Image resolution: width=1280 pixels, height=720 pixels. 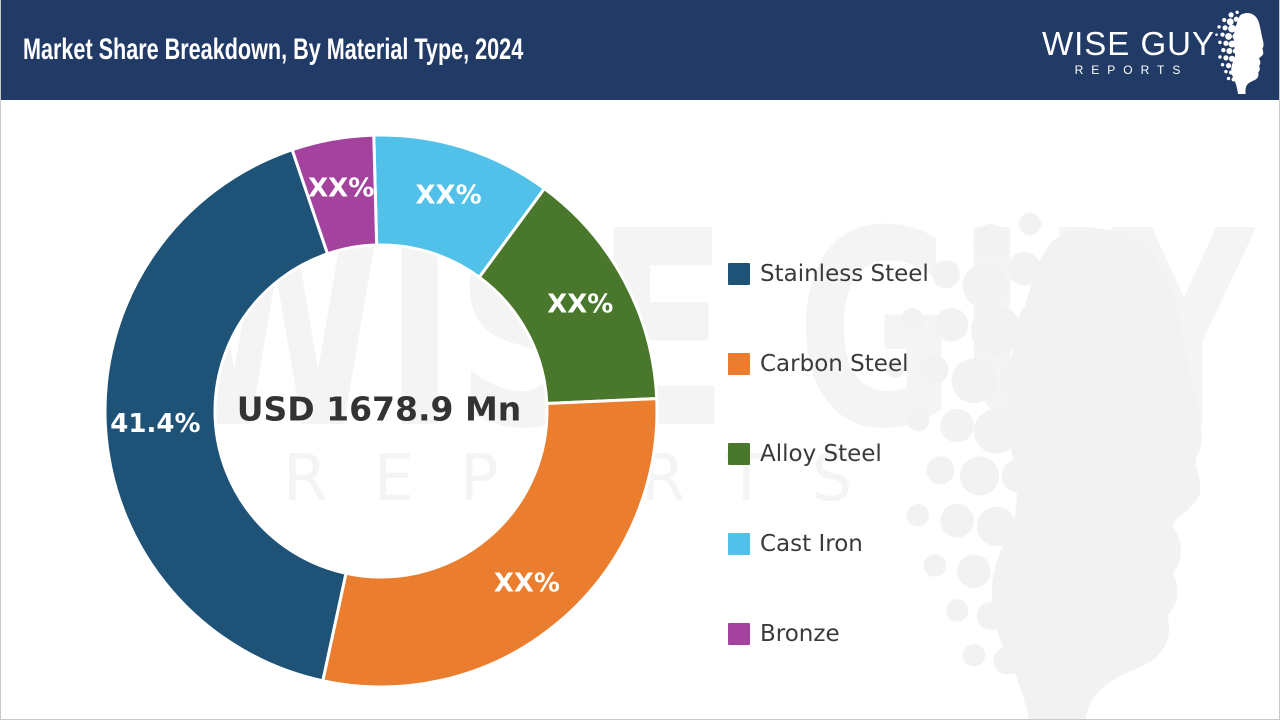 I want to click on legend-label: Carbon Steel, so click(x=834, y=364).